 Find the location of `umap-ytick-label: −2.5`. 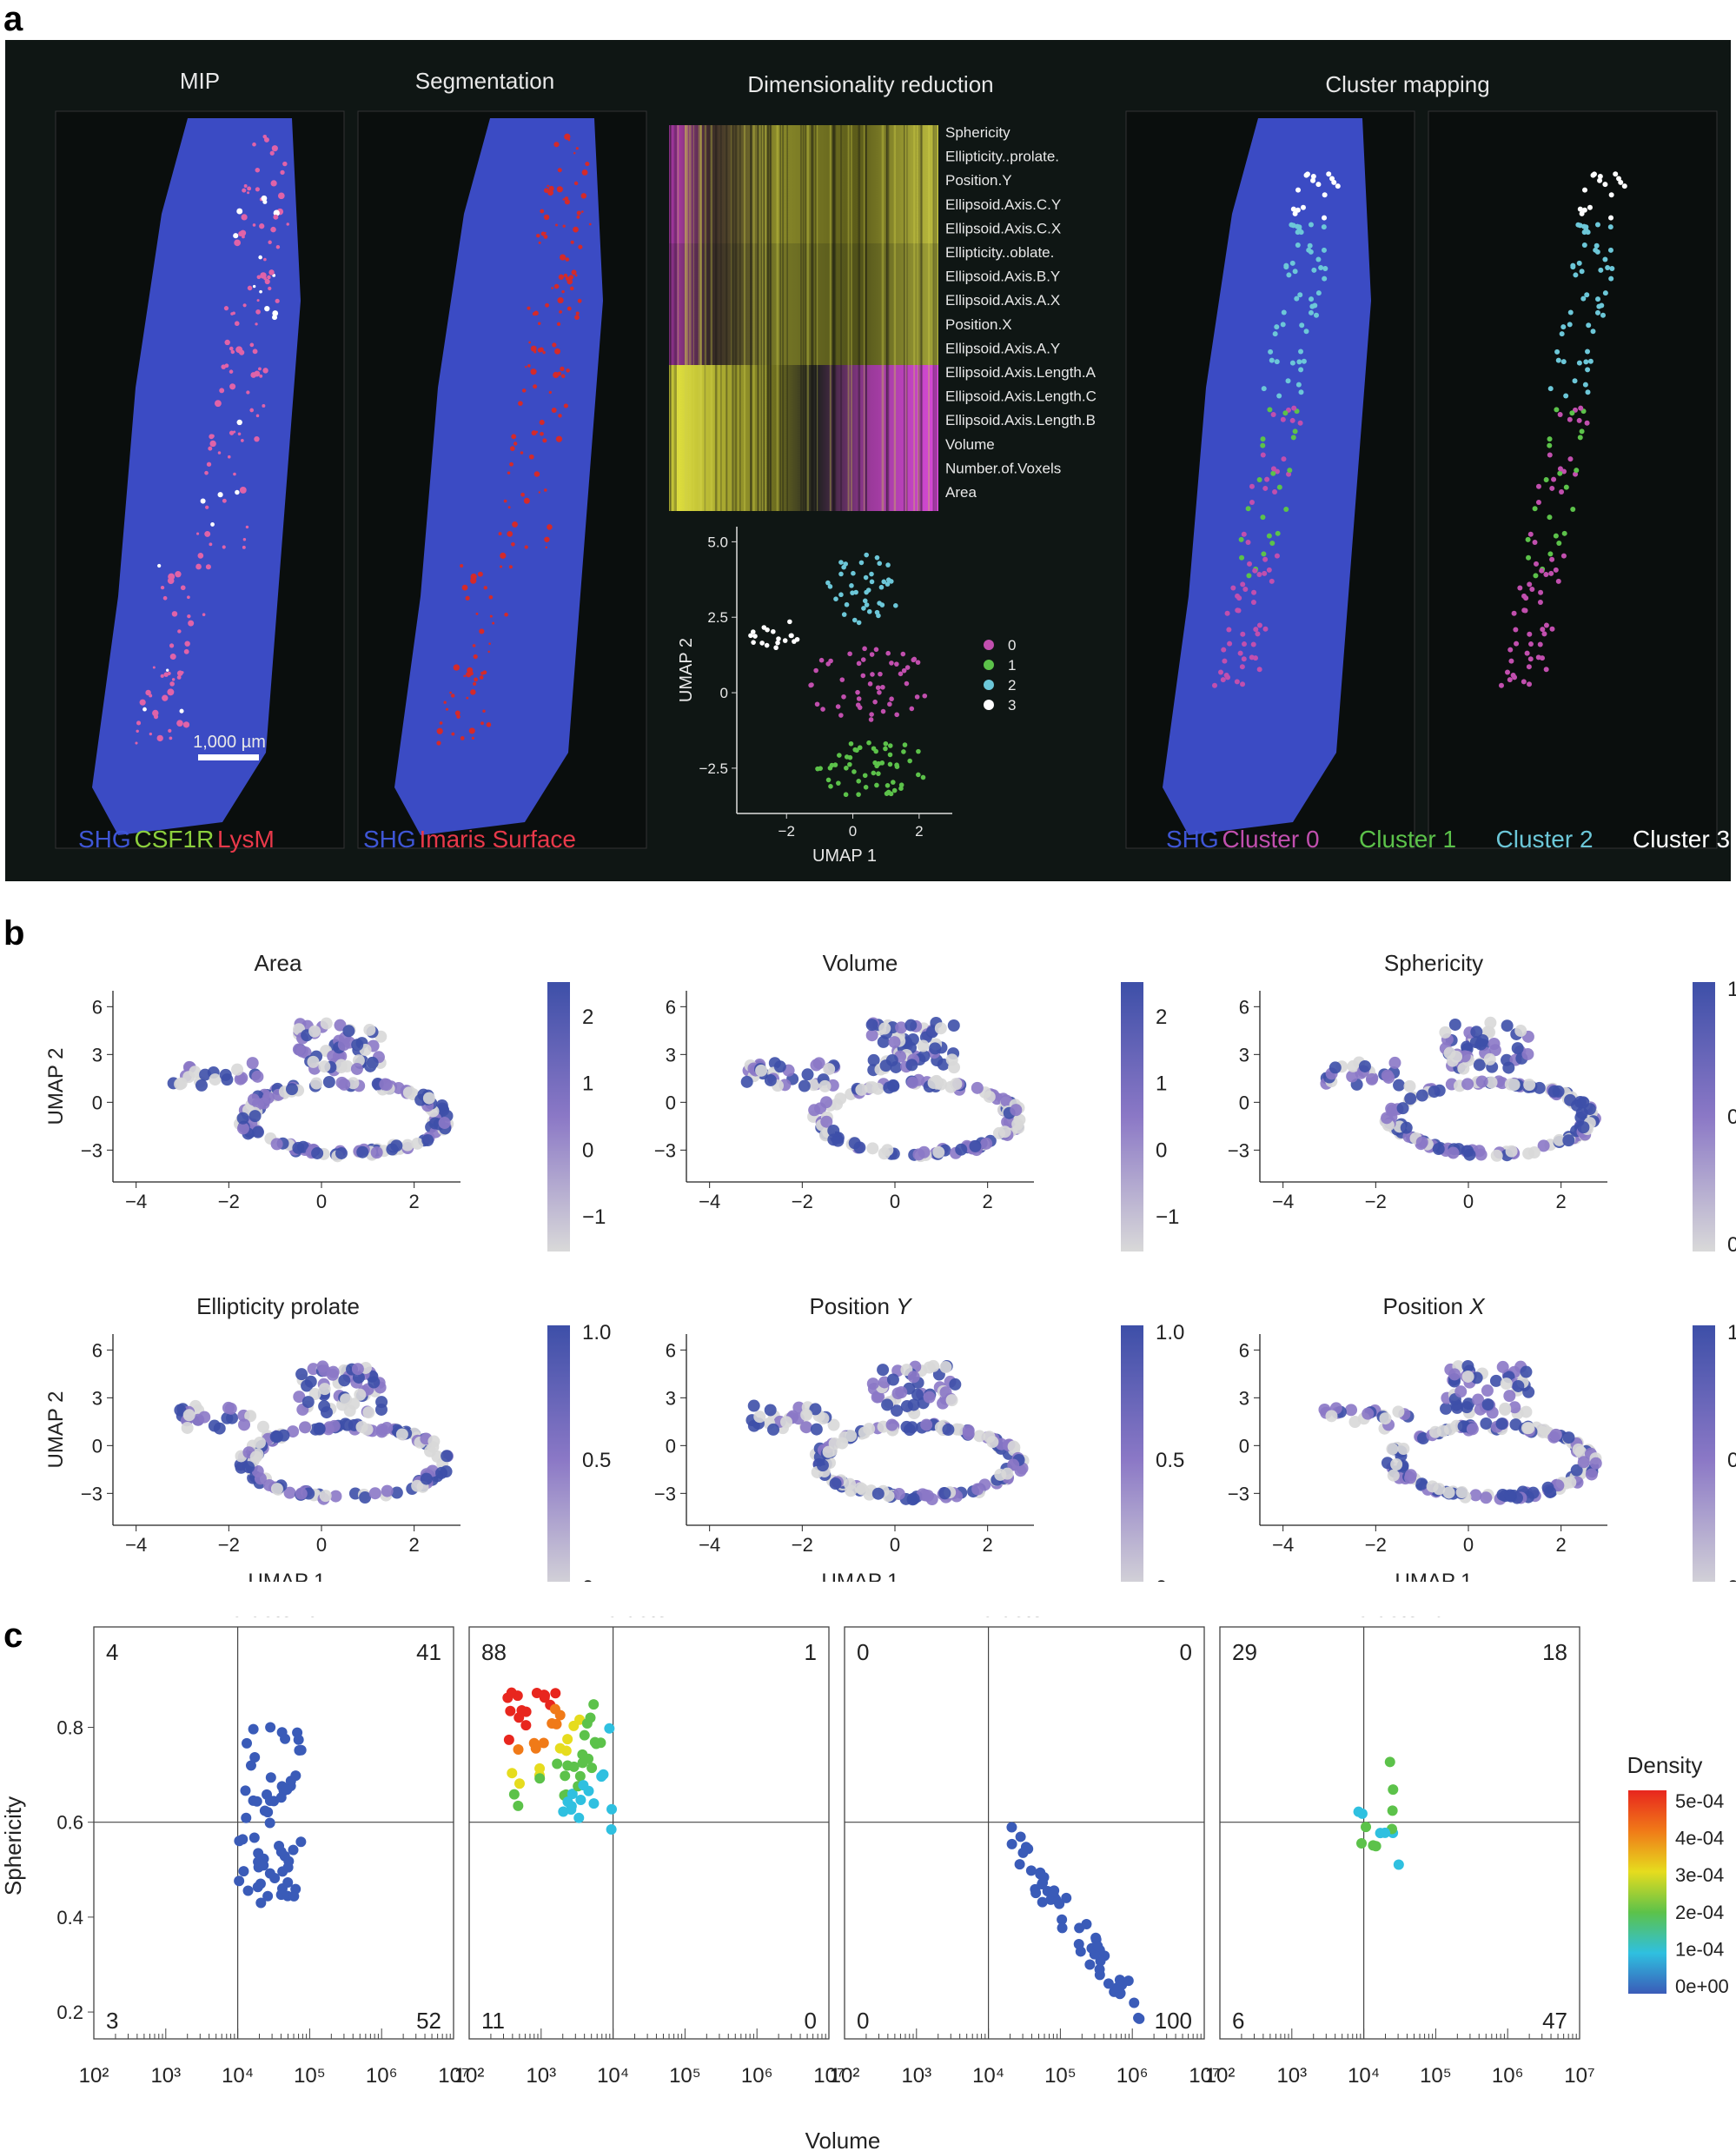

umap-ytick-label: −2.5 is located at coordinates (713, 768).